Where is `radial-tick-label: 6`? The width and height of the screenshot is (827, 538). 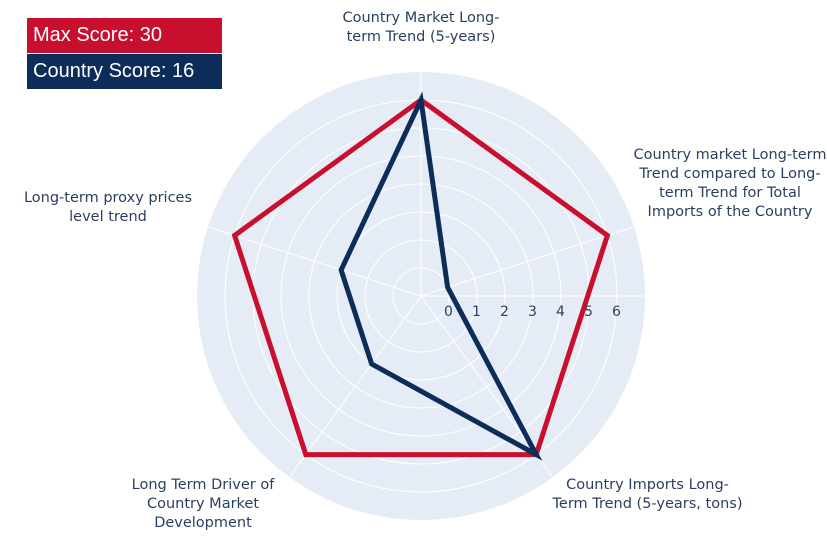 radial-tick-label: 6 is located at coordinates (616, 312).